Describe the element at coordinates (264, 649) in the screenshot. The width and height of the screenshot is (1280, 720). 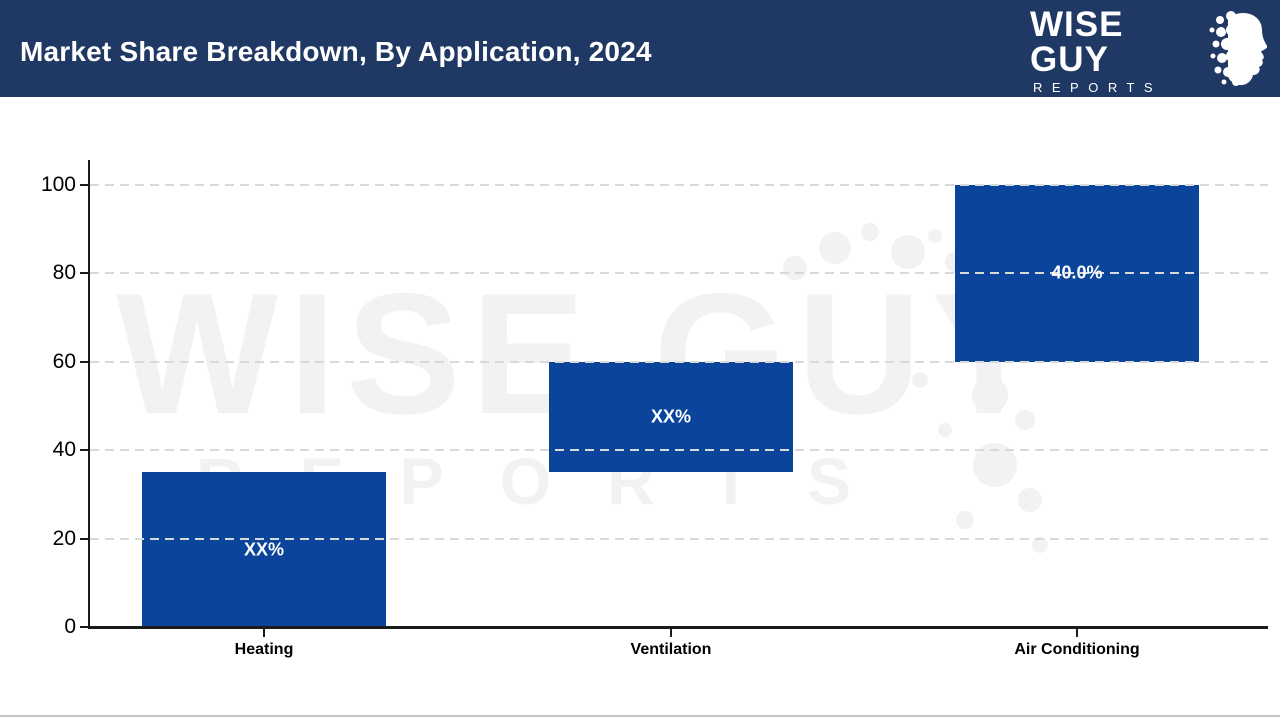
I see `x-tick-label: Heating` at that location.